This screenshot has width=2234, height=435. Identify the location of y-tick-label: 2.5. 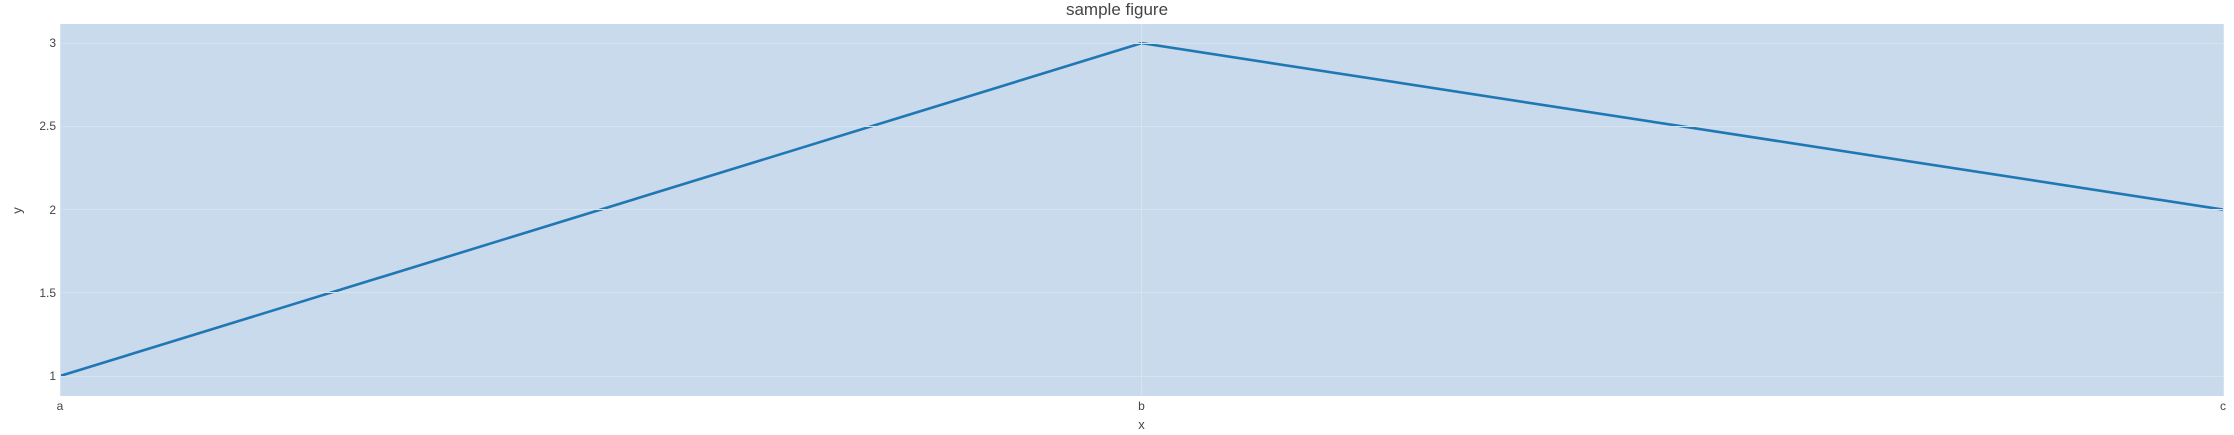
(47, 126).